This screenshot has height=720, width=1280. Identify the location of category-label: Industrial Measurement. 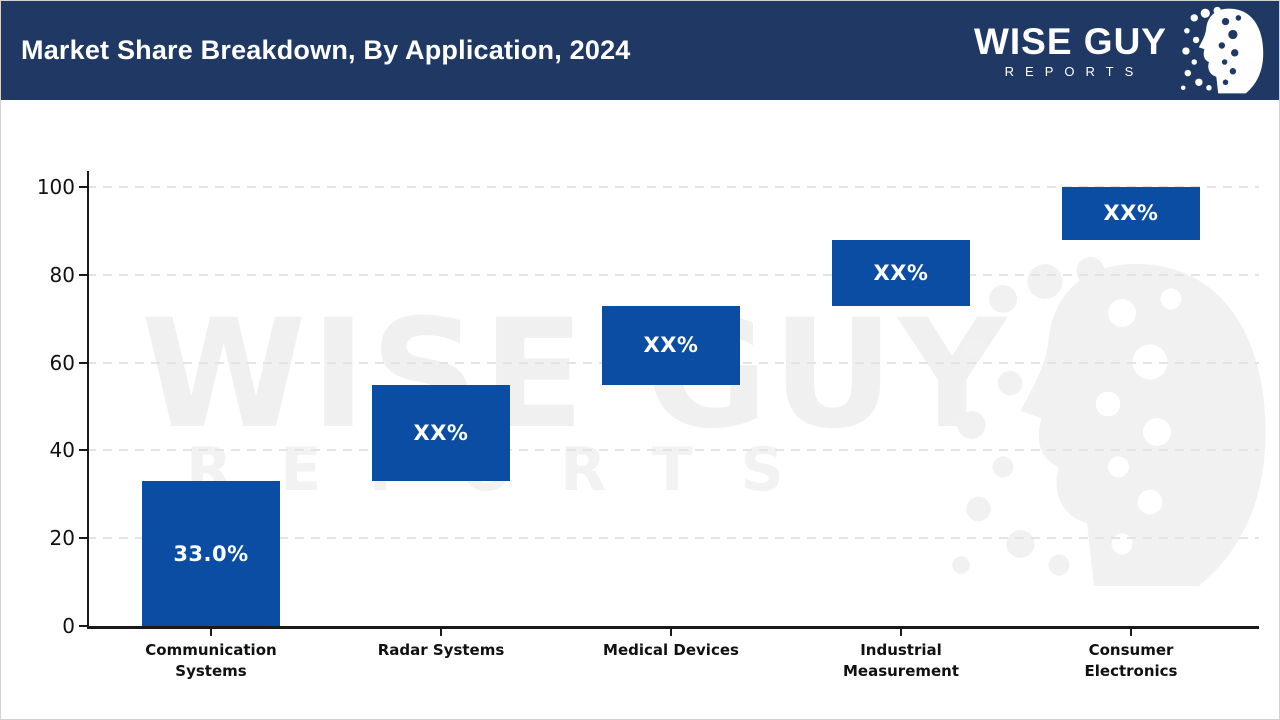
(901, 660).